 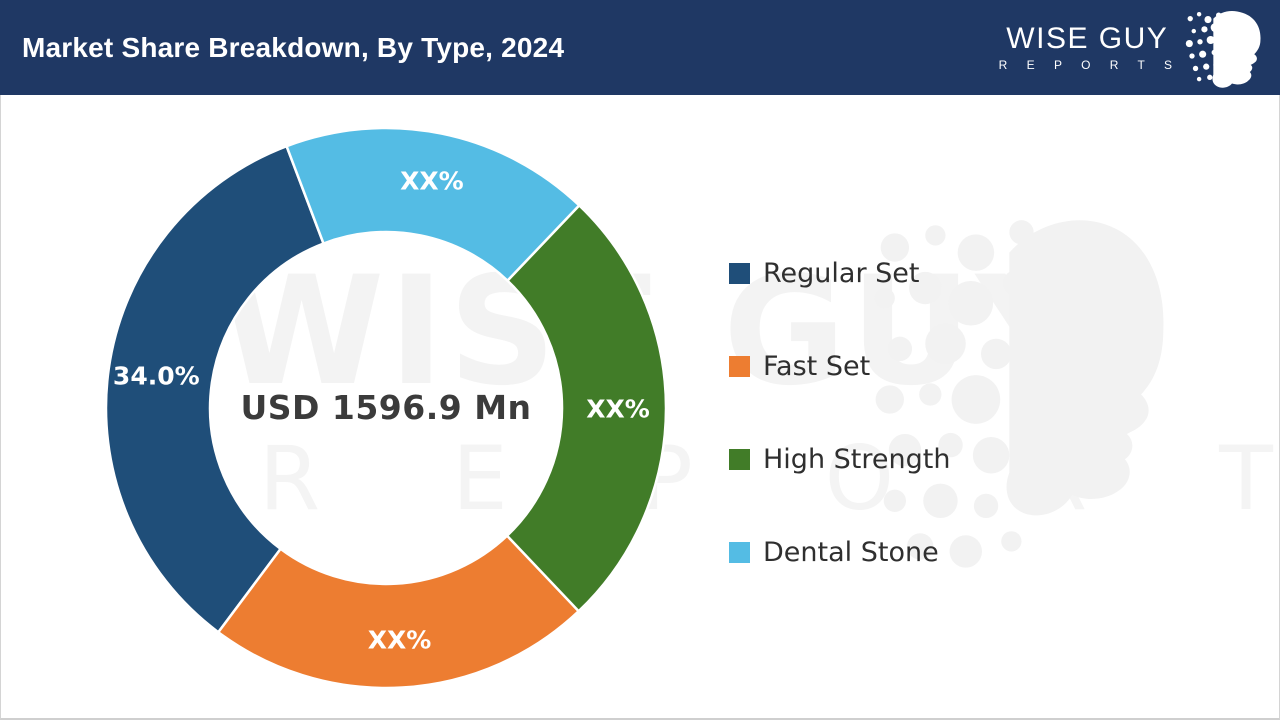 What do you see at coordinates (398, 611) in the screenshot?
I see `donut-segment-fast-set` at bounding box center [398, 611].